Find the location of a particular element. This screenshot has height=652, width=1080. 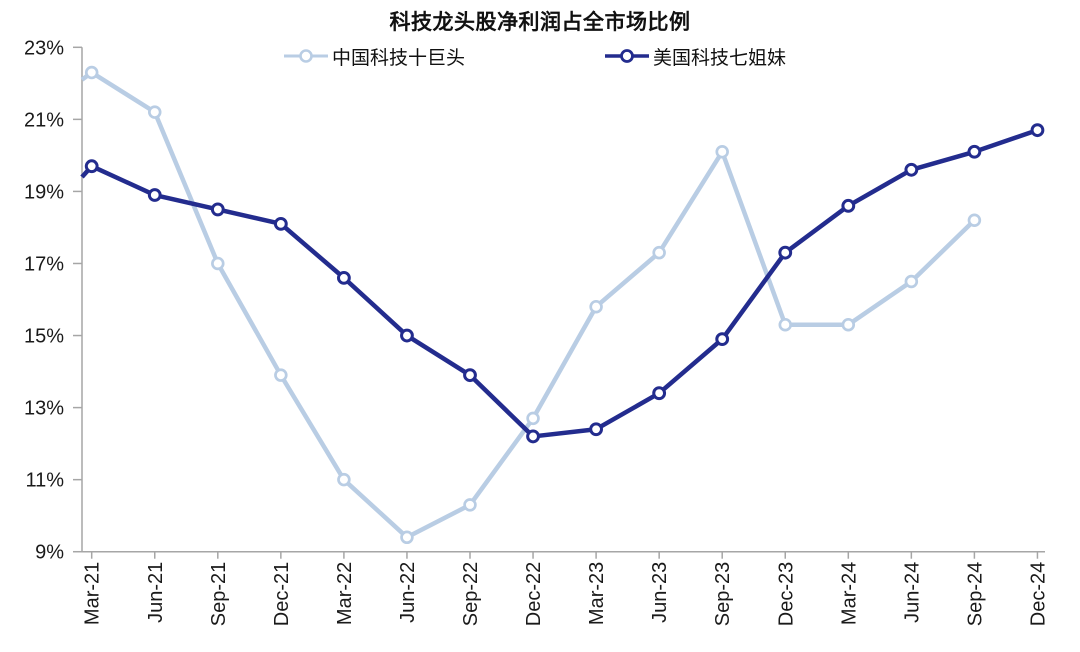

x-axis-label: Mar-21 is located at coordinates (93, 593).